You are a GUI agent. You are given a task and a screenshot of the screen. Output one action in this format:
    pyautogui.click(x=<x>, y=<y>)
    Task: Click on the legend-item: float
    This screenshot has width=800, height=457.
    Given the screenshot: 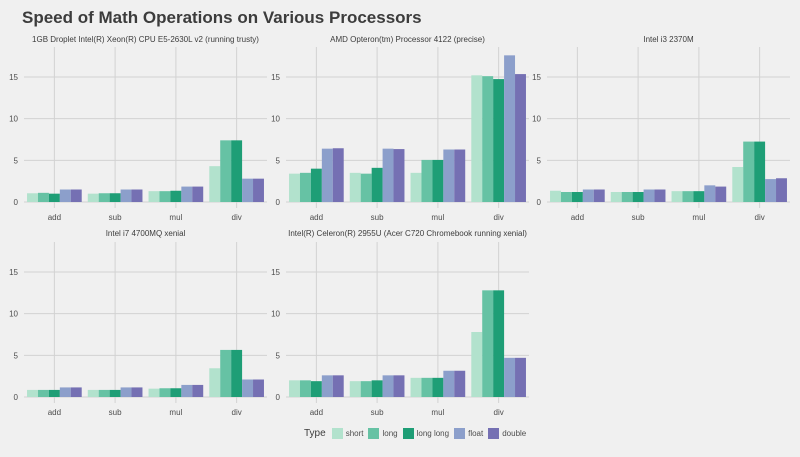 What is the action you would take?
    pyautogui.click(x=468, y=433)
    